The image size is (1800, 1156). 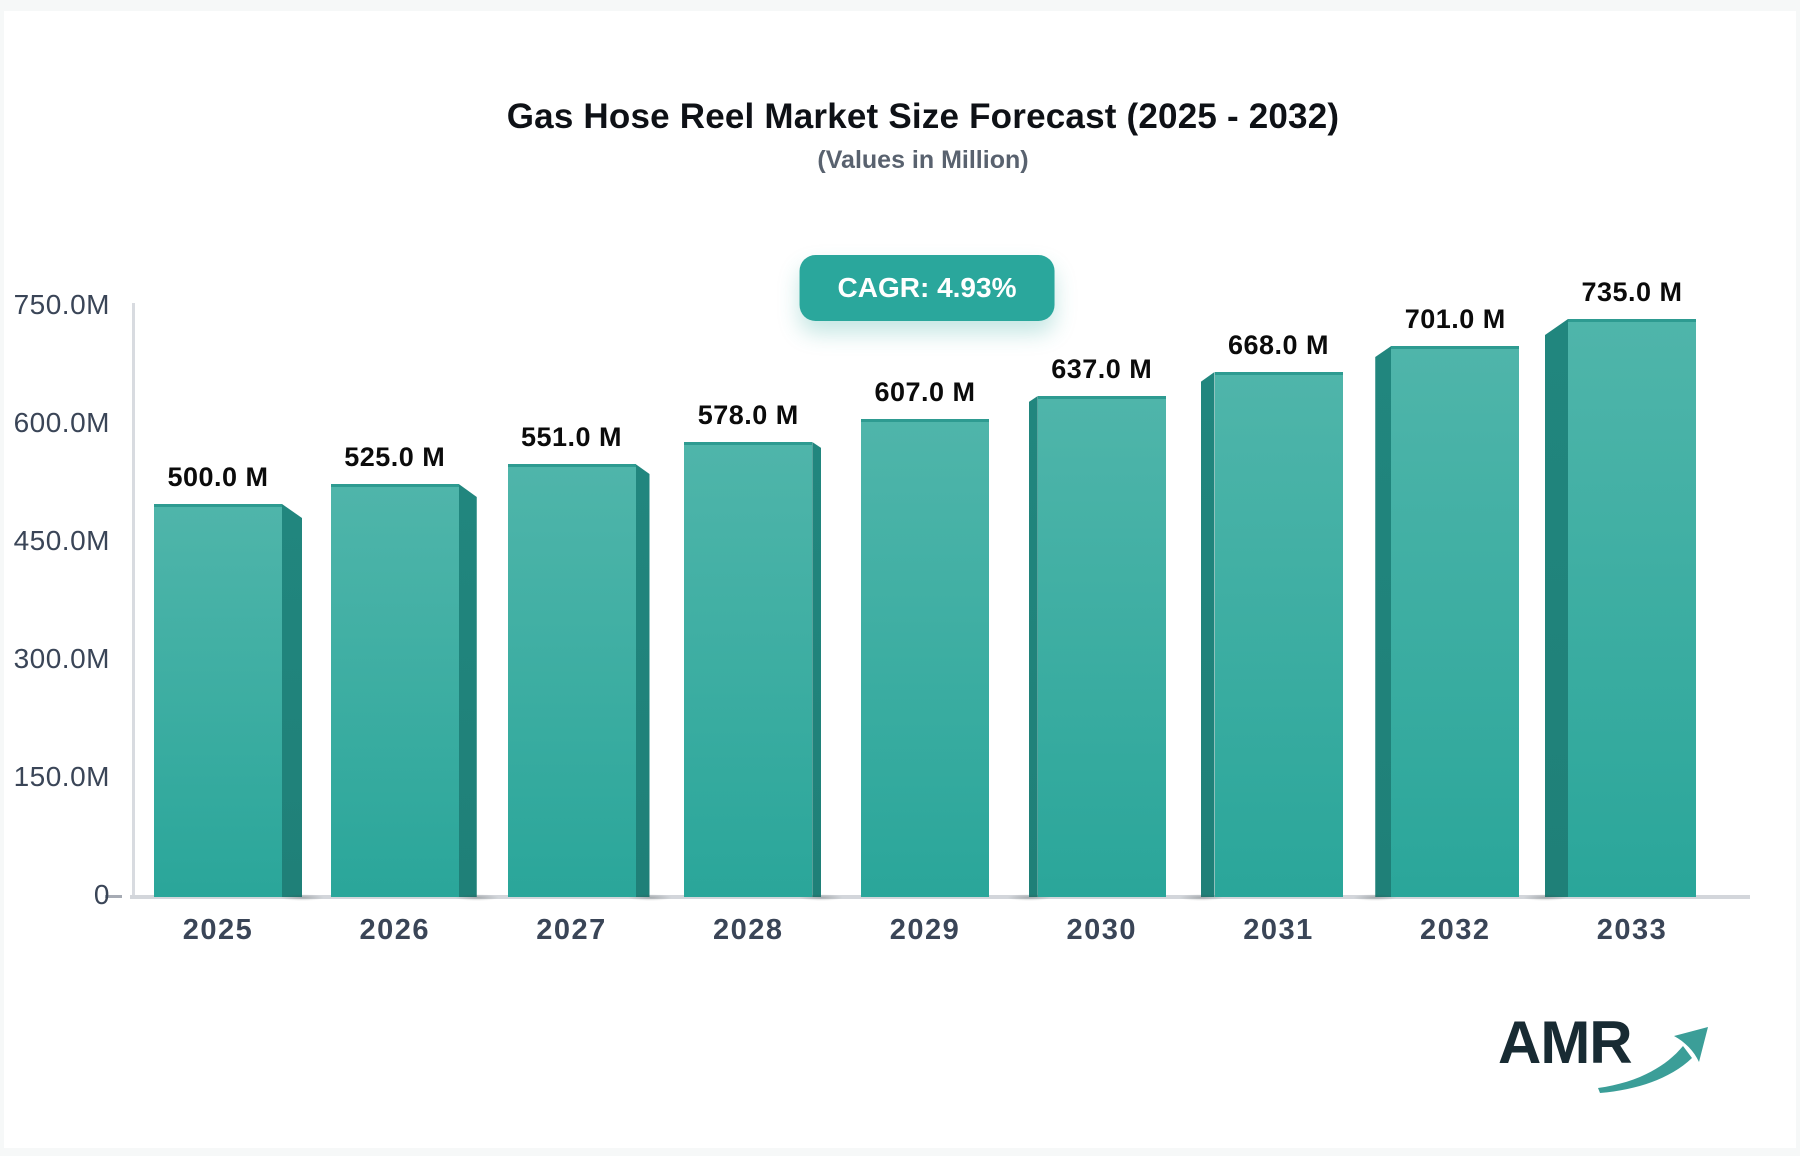 I want to click on bar-2027, so click(x=571, y=680).